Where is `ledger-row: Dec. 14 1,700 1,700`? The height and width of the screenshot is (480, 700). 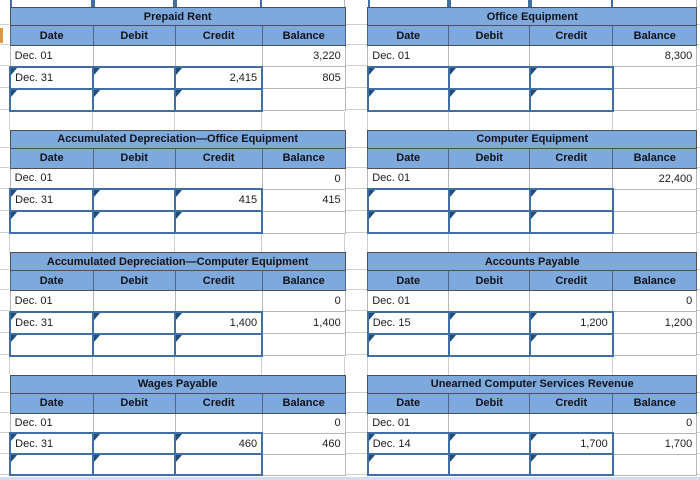 ledger-row: Dec. 14 1,700 1,700 is located at coordinates (532, 443).